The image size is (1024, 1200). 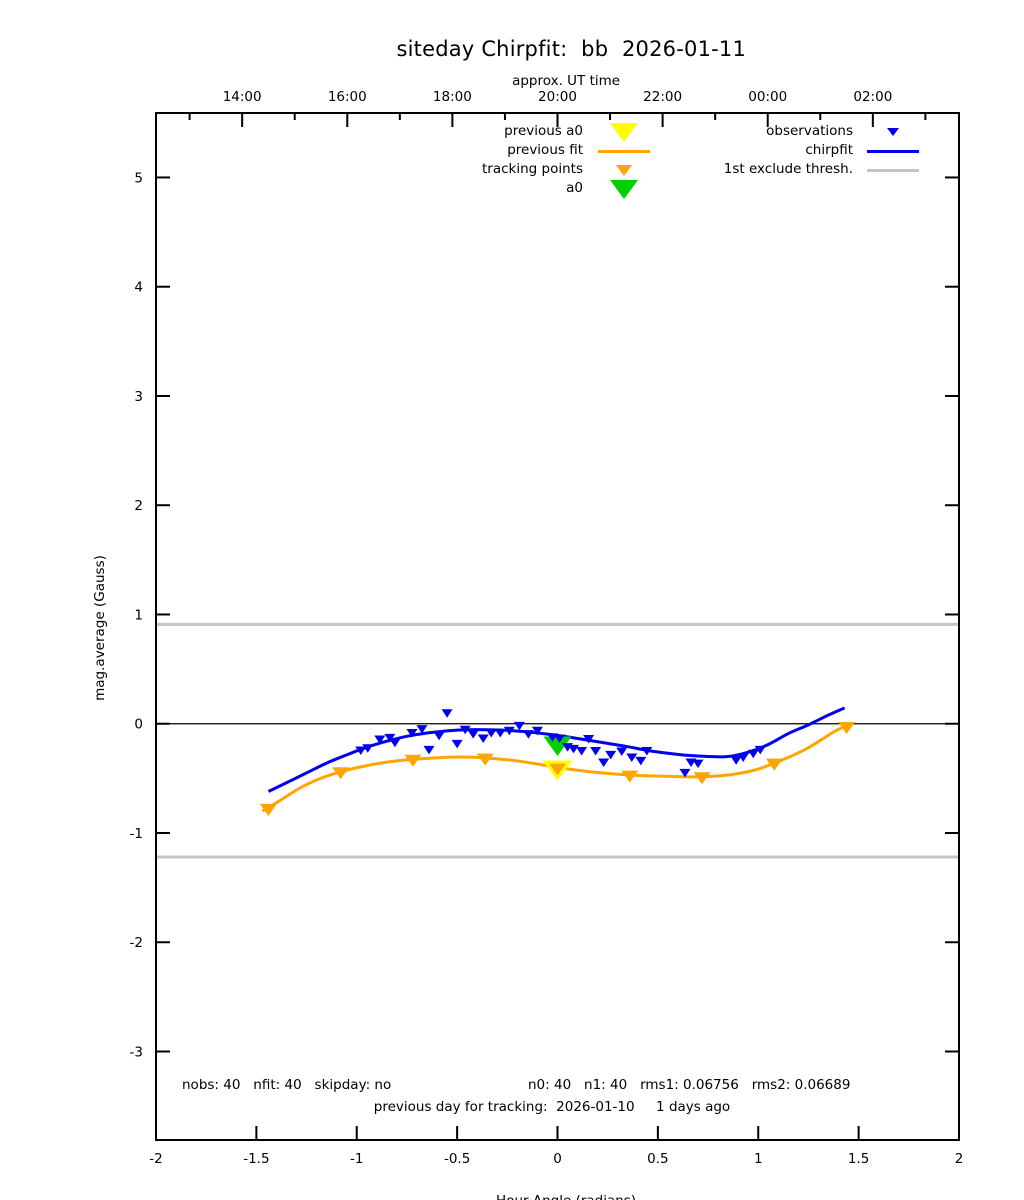 I want to click on chart-title-band: siteday Chirpfit: bb 2026-01-11, so click(x=557, y=49).